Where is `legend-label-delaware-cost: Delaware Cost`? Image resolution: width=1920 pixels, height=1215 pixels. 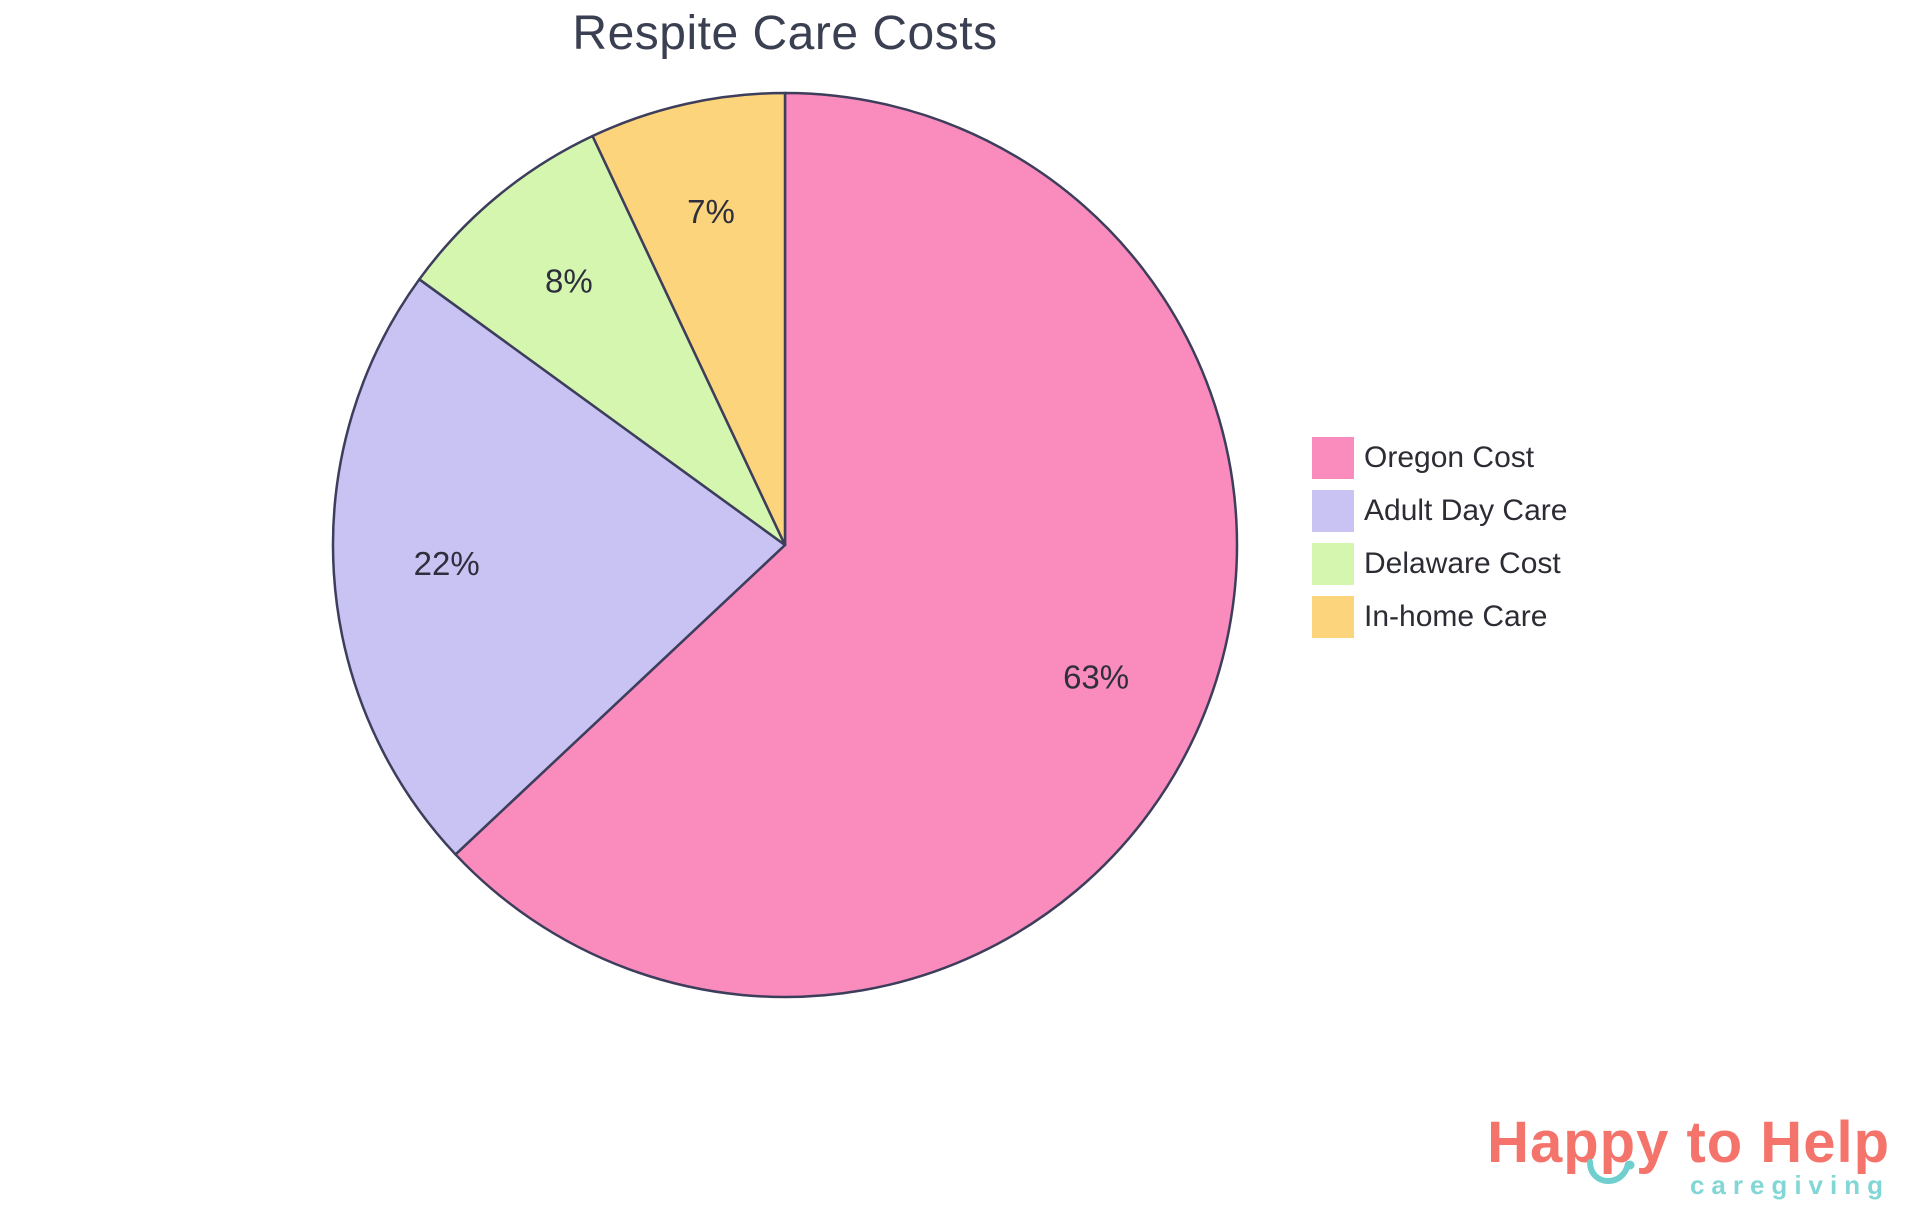 legend-label-delaware-cost: Delaware Cost is located at coordinates (1462, 563).